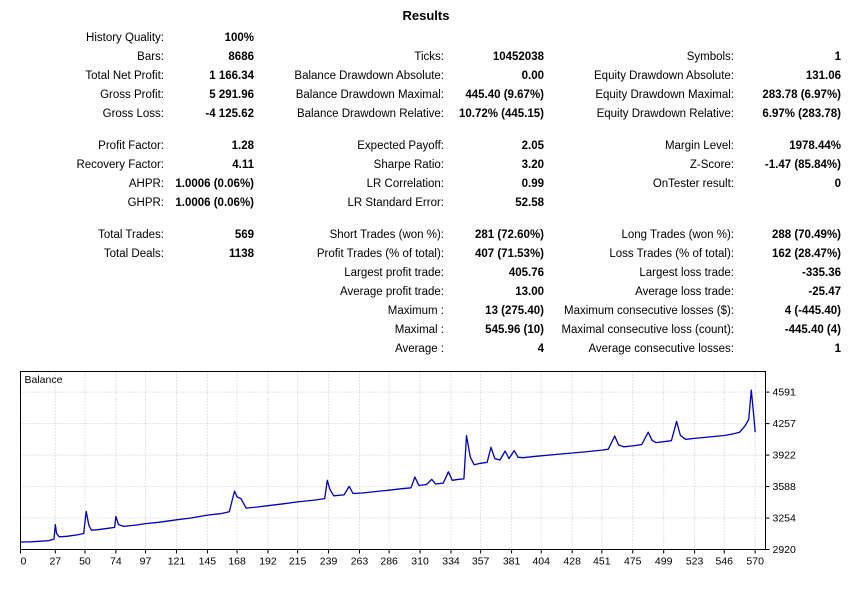 This screenshot has height=600, width=852. What do you see at coordinates (145, 203) in the screenshot?
I see `stat-label: GHPR:` at bounding box center [145, 203].